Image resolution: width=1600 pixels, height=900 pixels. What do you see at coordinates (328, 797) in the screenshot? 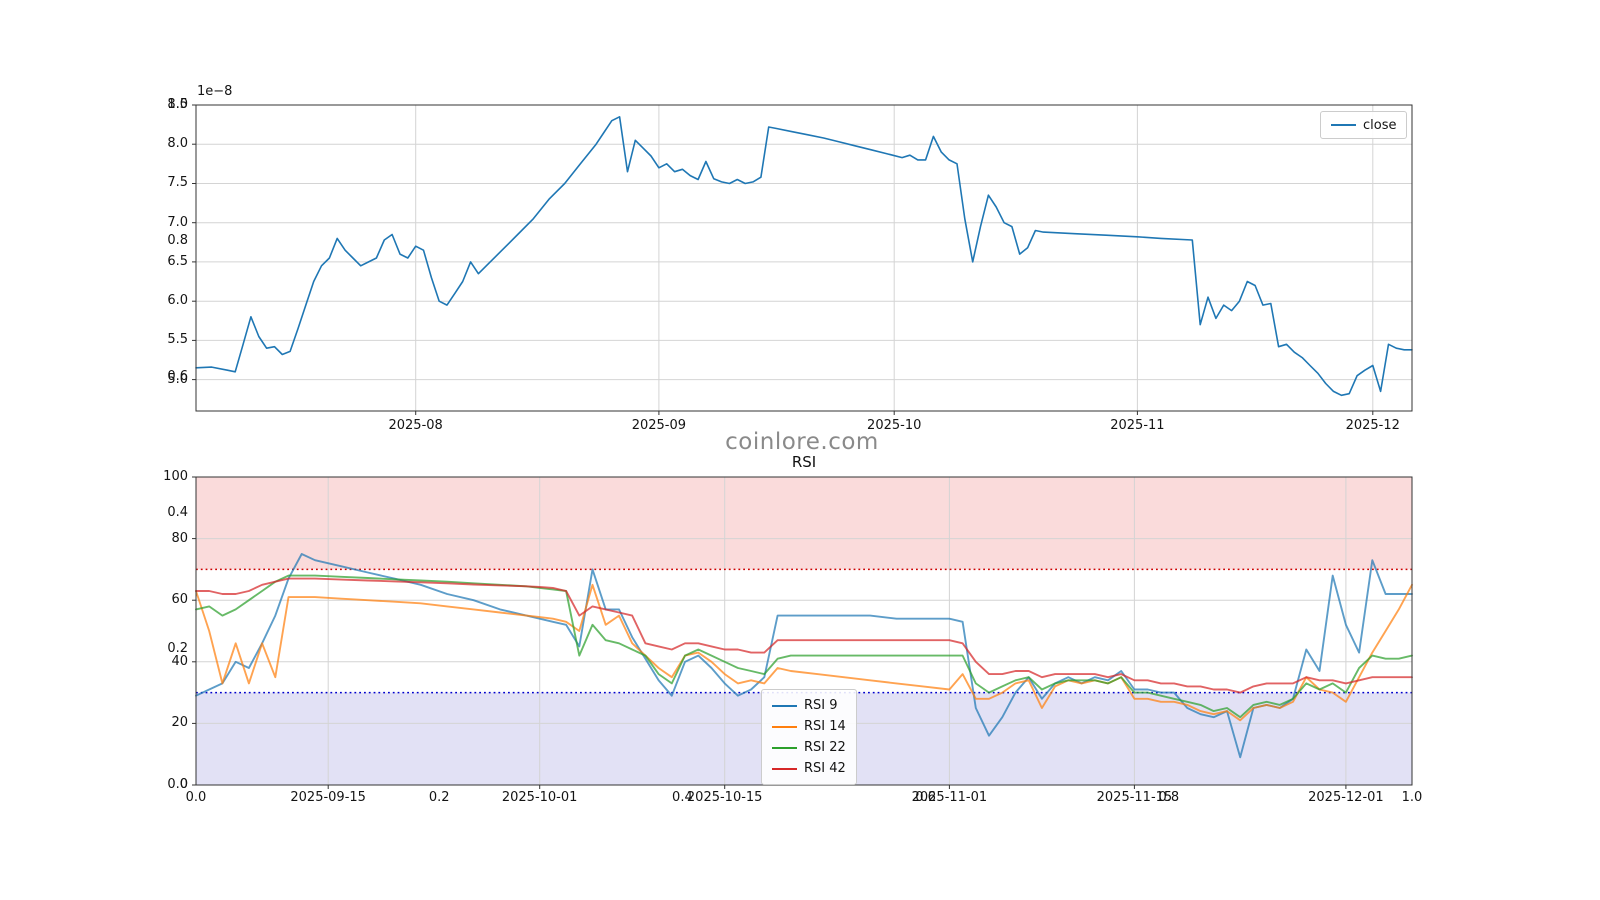
I see `rsi-x-tick-label: 2025-09-15` at bounding box center [328, 797].